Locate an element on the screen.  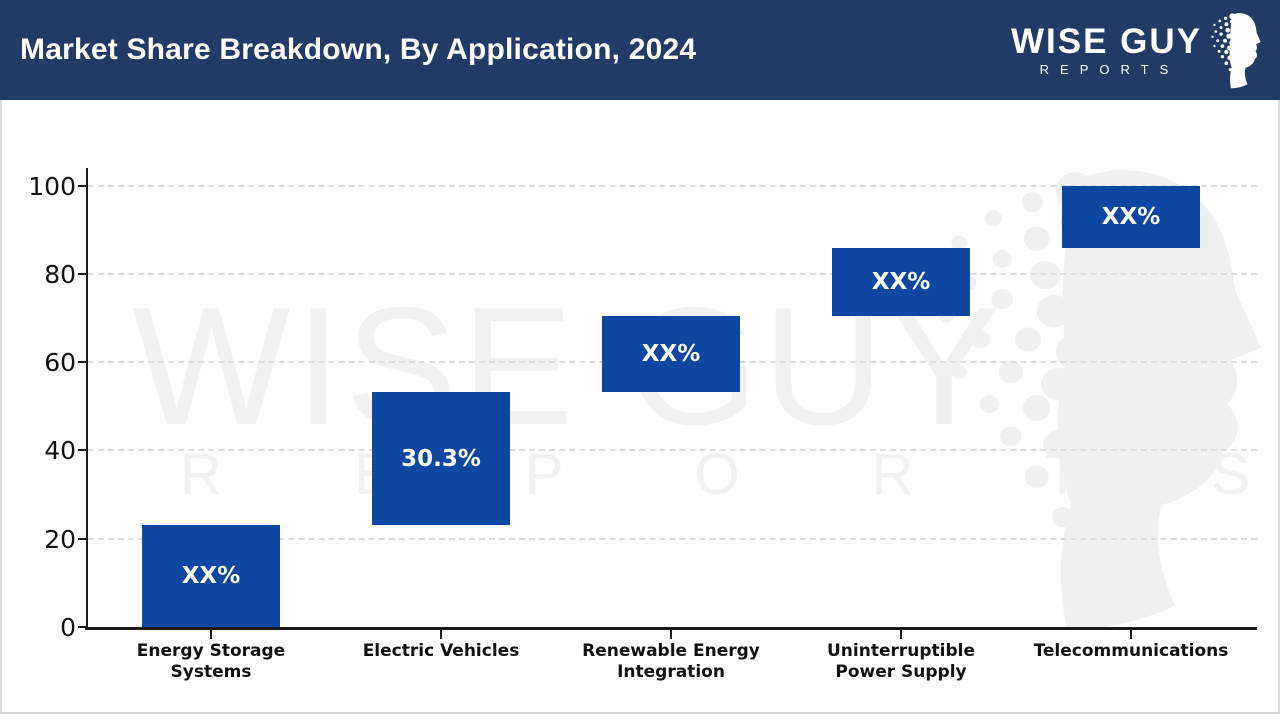
x-tick-mark-uninterruptible-power-supply is located at coordinates (901, 634).